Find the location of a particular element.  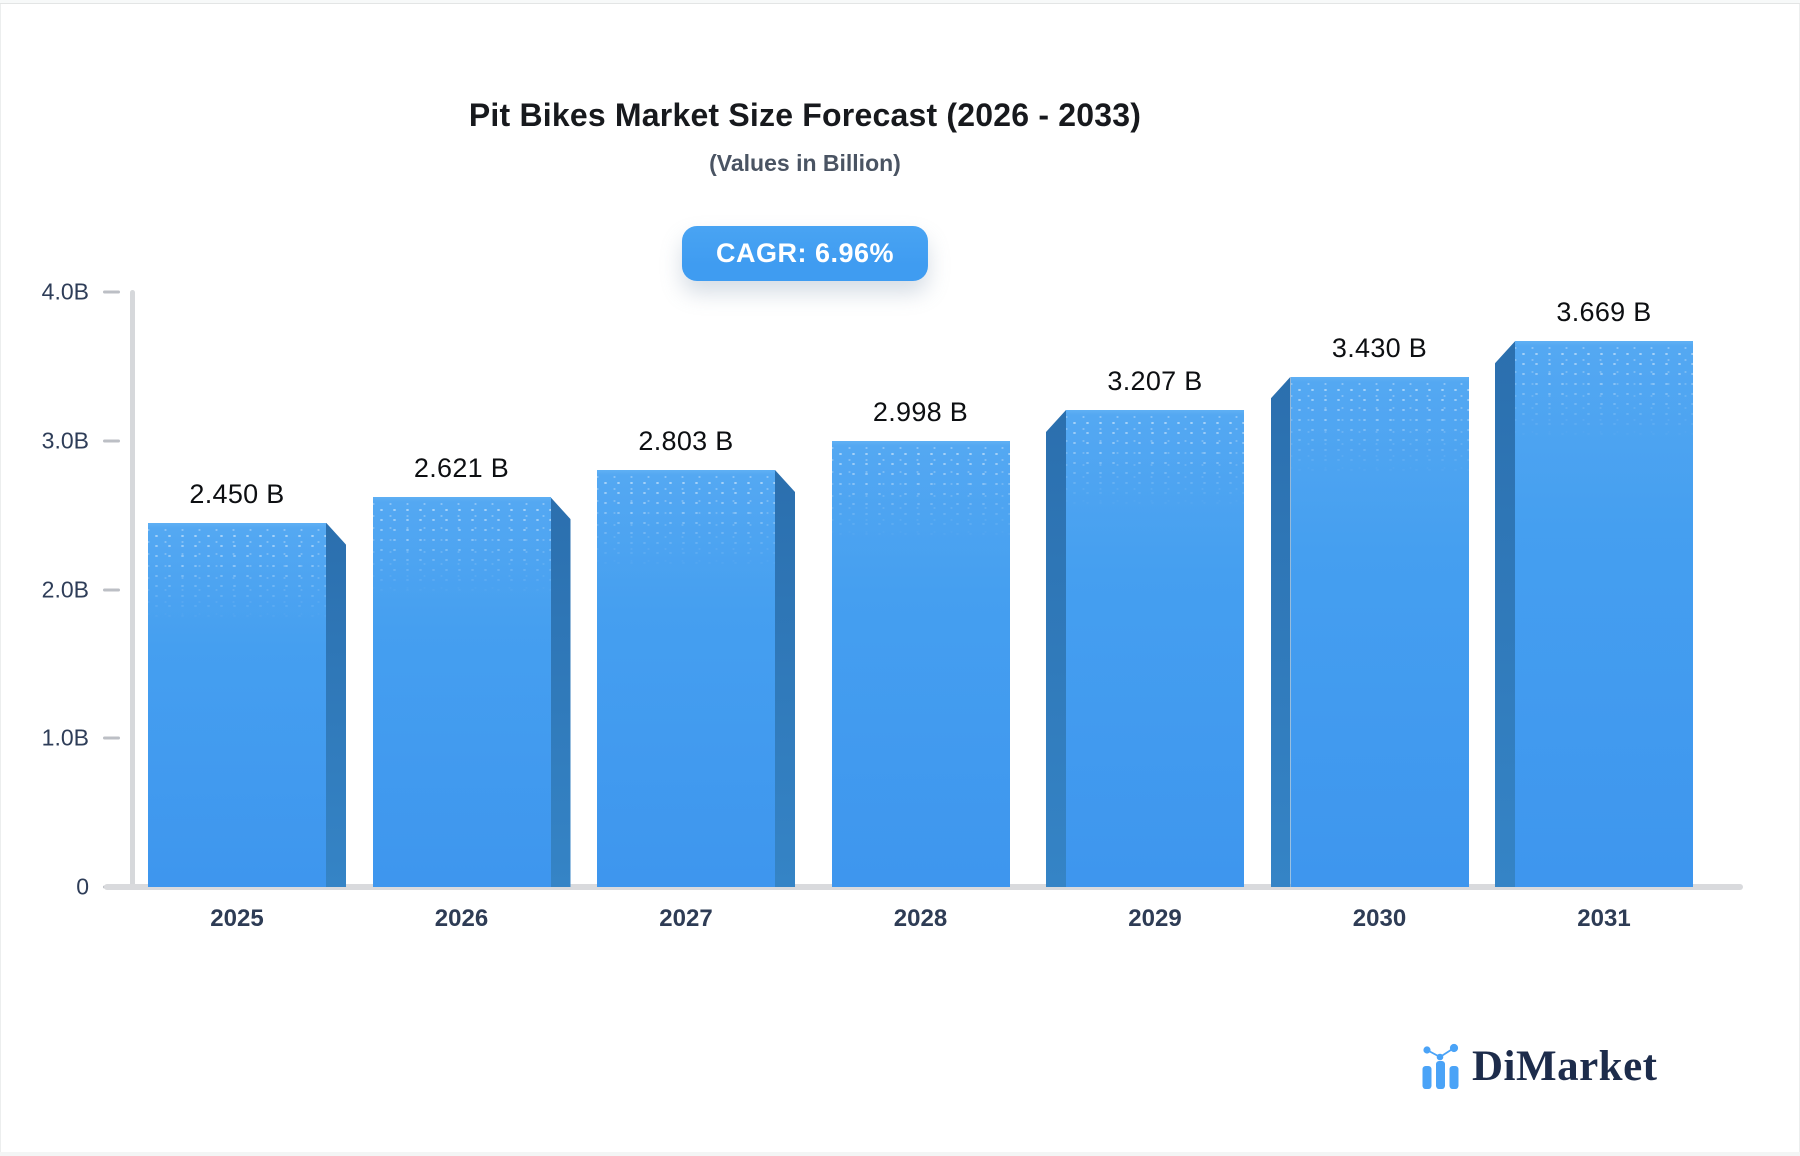

y-tick-label: 0 is located at coordinates (82, 886).